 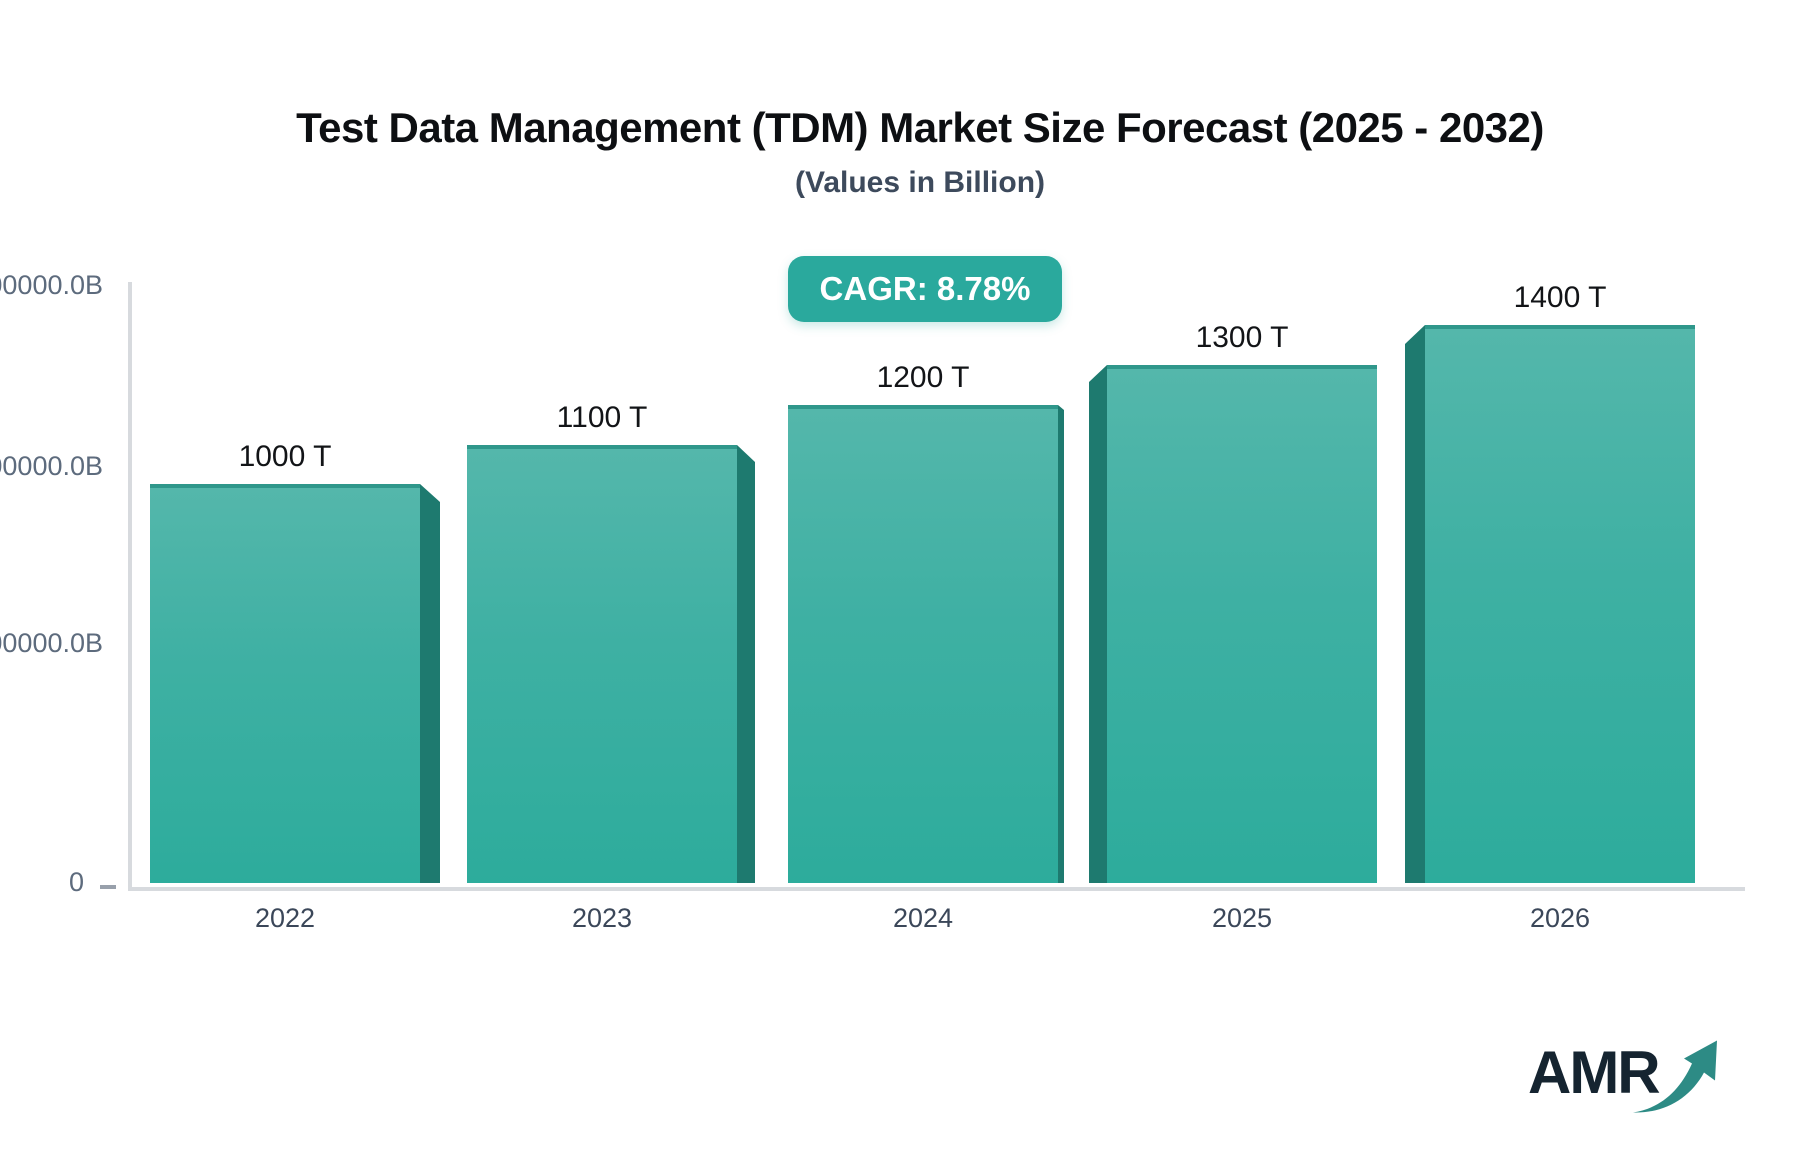 I want to click on bar-2025, so click(x=1242, y=624).